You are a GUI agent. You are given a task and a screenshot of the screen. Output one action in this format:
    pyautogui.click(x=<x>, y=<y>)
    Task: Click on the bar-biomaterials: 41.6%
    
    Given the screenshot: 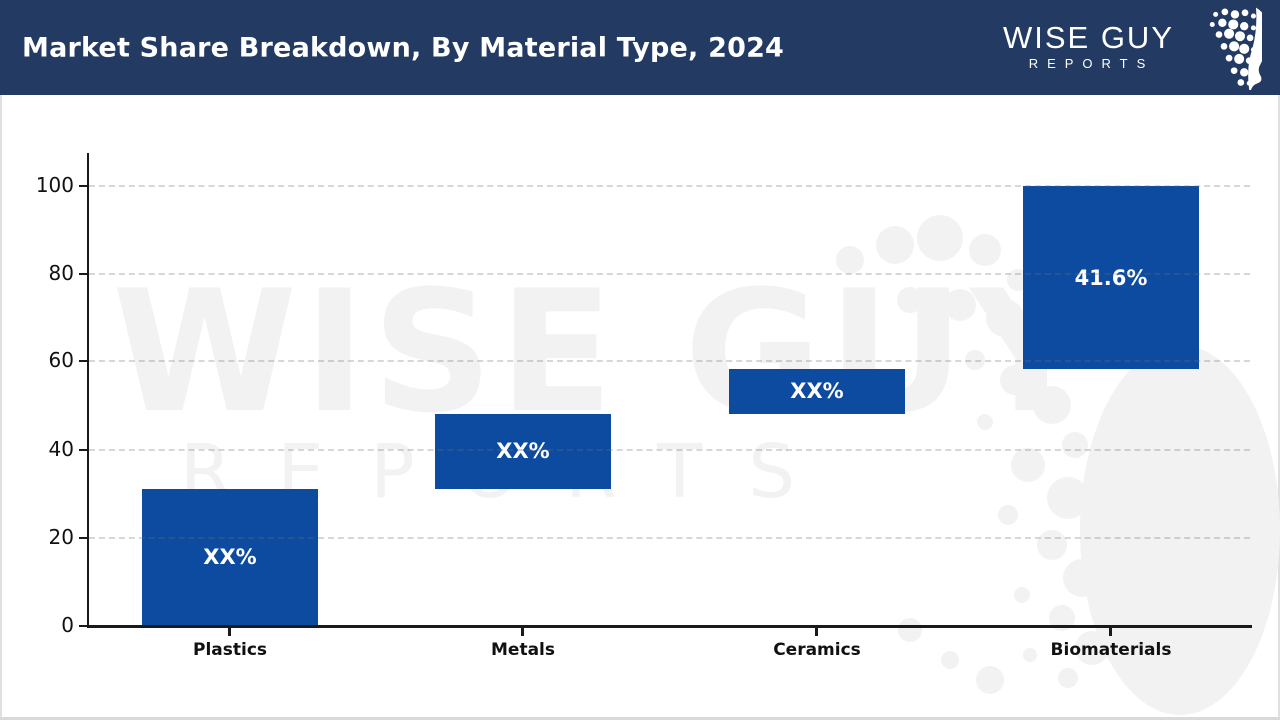 What is the action you would take?
    pyautogui.click(x=1111, y=278)
    